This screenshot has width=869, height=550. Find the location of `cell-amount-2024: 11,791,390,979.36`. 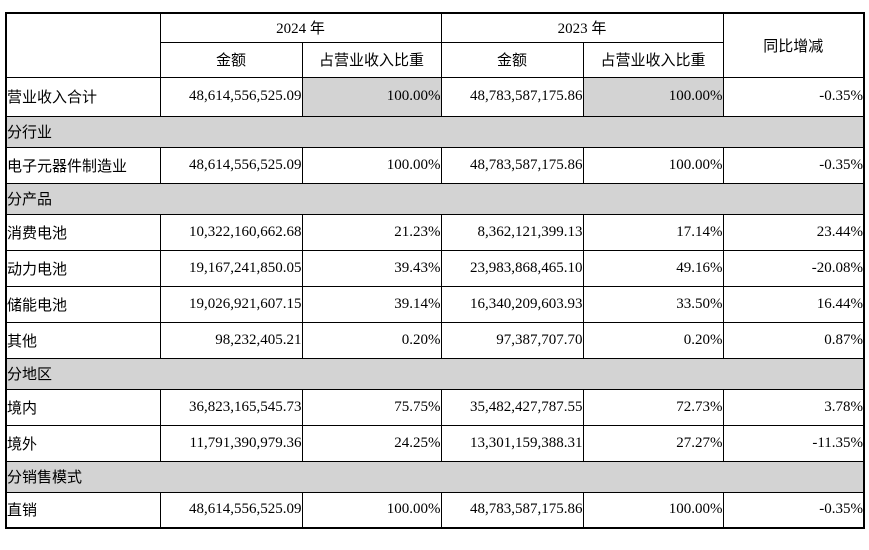

cell-amount-2024: 11,791,390,979.36 is located at coordinates (231, 443).